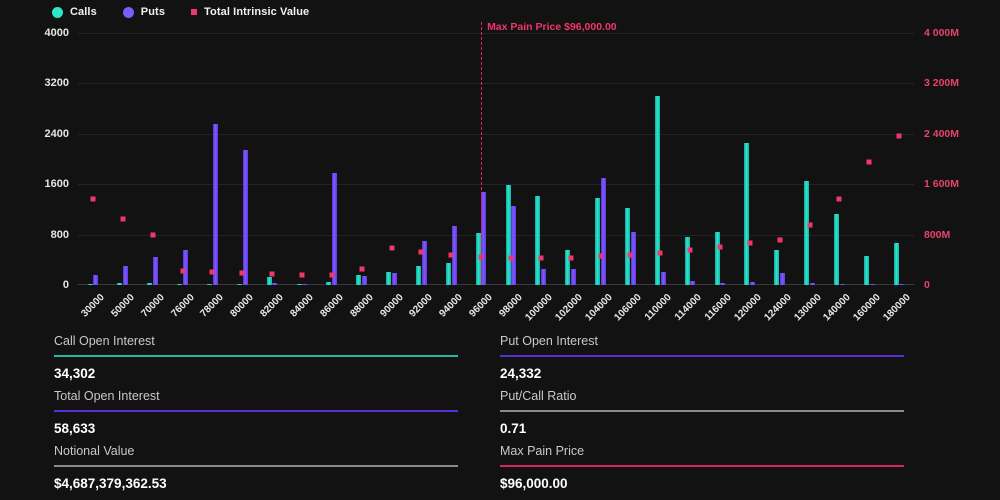  Describe the element at coordinates (104, 341) in the screenshot. I see `stat-label: Call Open Interest` at that location.